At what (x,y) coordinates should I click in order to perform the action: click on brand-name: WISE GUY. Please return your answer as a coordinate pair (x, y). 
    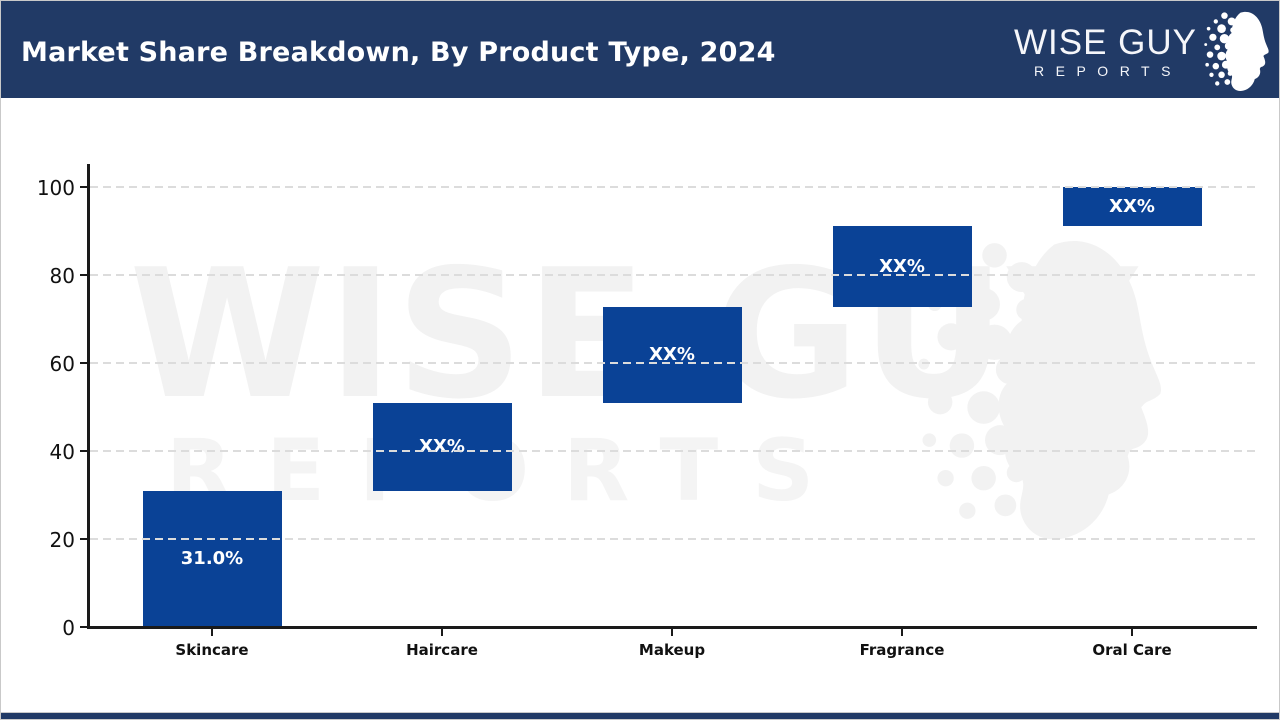
    Looking at the image, I should click on (1105, 42).